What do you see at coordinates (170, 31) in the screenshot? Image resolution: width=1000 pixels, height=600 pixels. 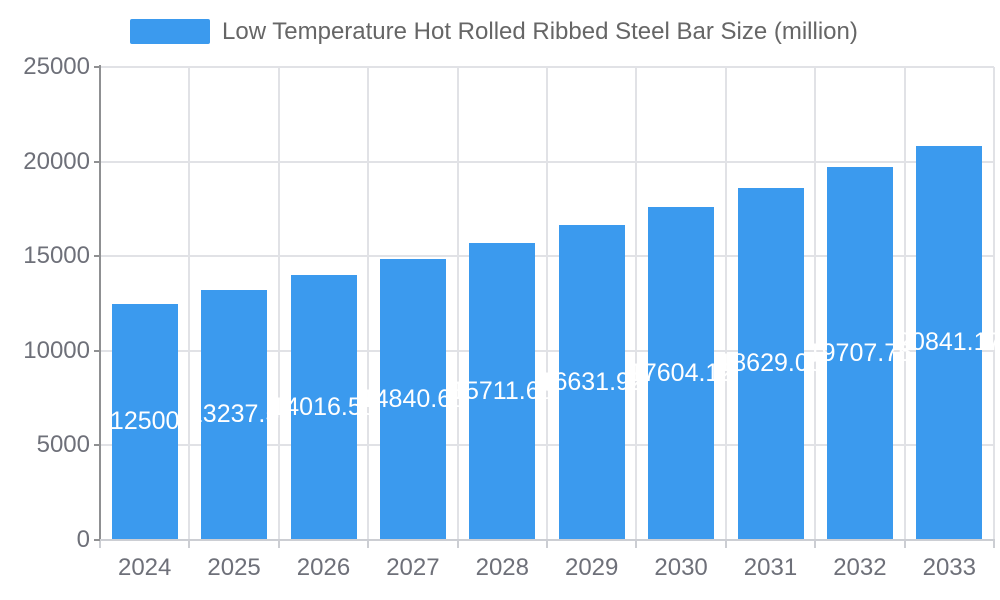 I see `legend-swatch-icon` at bounding box center [170, 31].